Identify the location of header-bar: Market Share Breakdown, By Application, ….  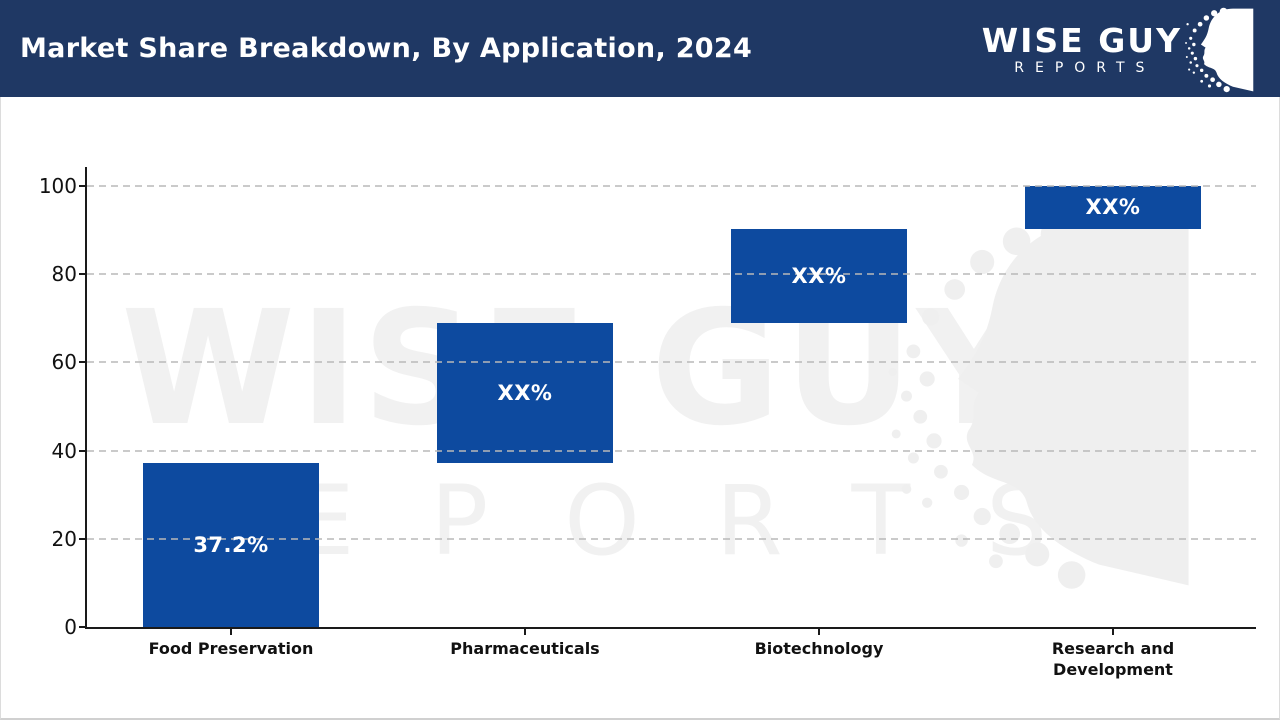
(640, 48).